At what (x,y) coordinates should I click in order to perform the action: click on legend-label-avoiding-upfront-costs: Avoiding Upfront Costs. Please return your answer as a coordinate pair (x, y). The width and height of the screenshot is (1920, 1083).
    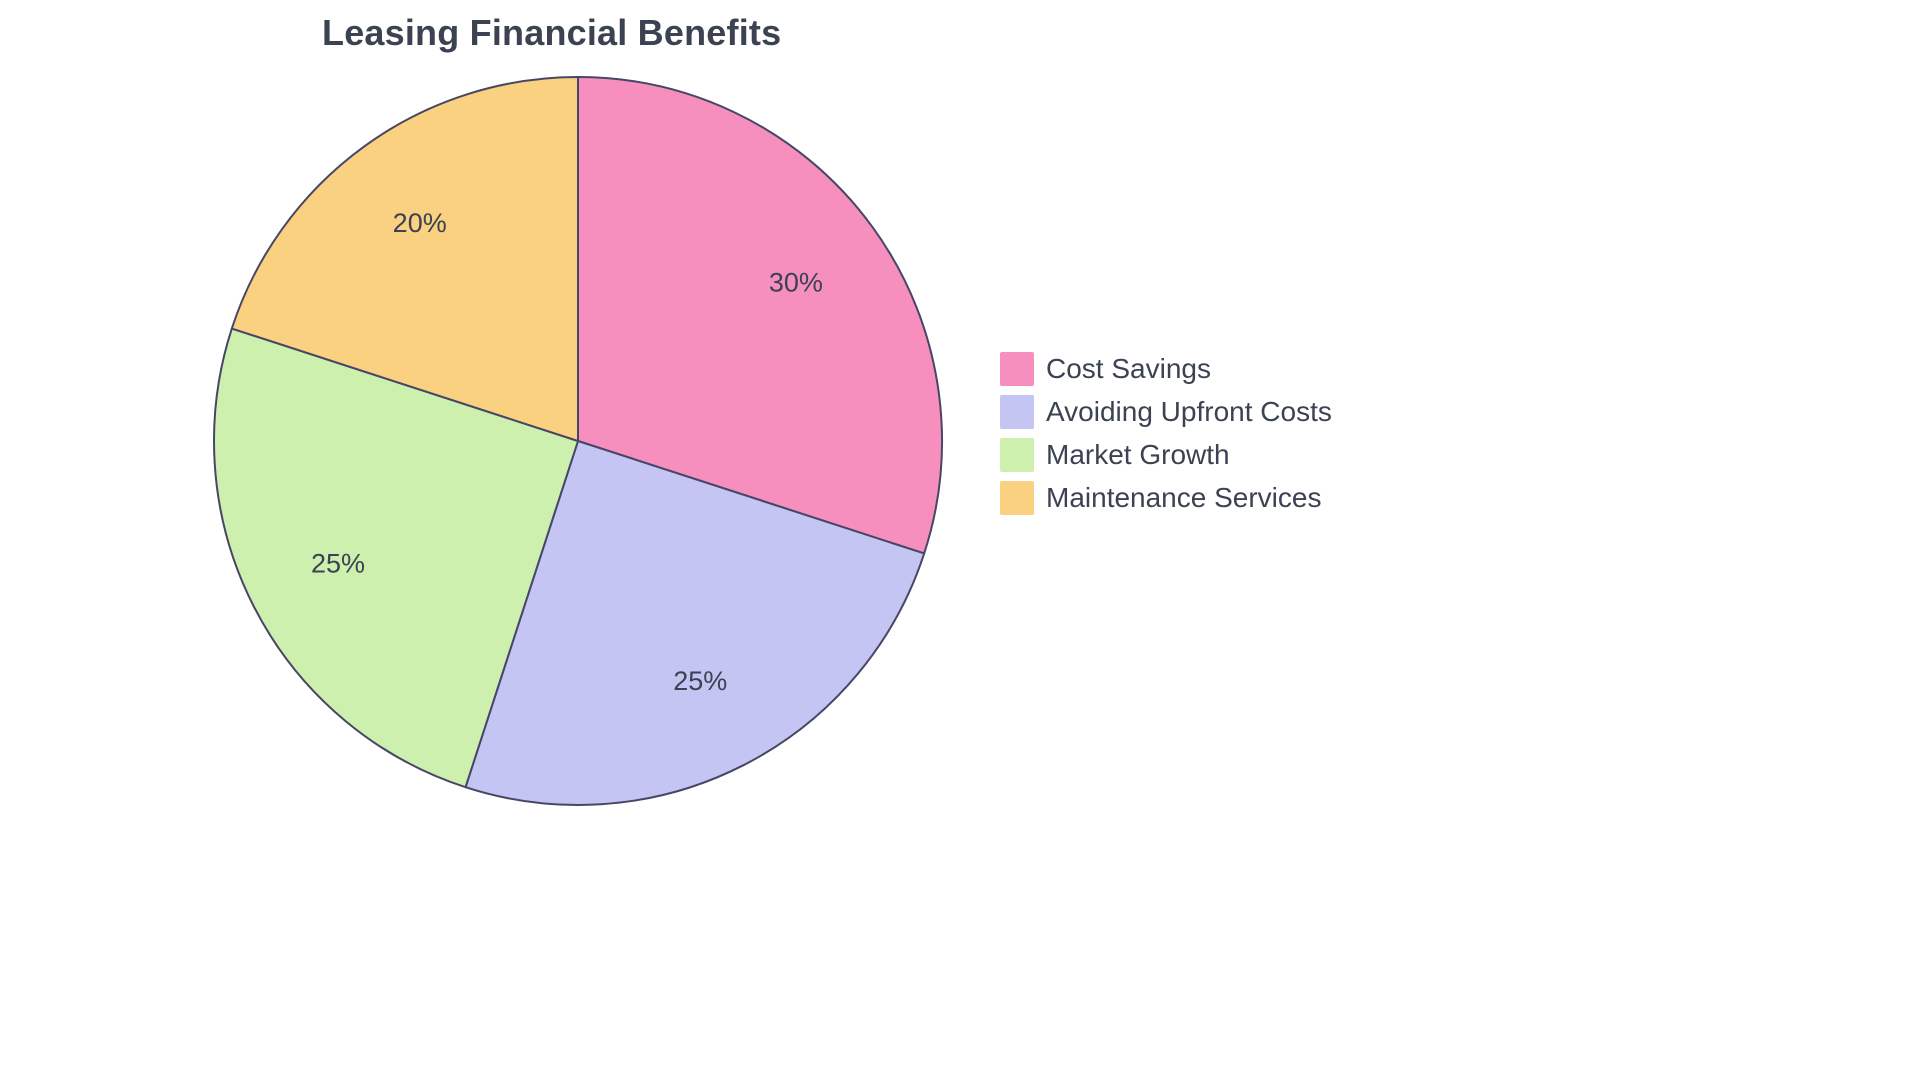
    Looking at the image, I should click on (1189, 411).